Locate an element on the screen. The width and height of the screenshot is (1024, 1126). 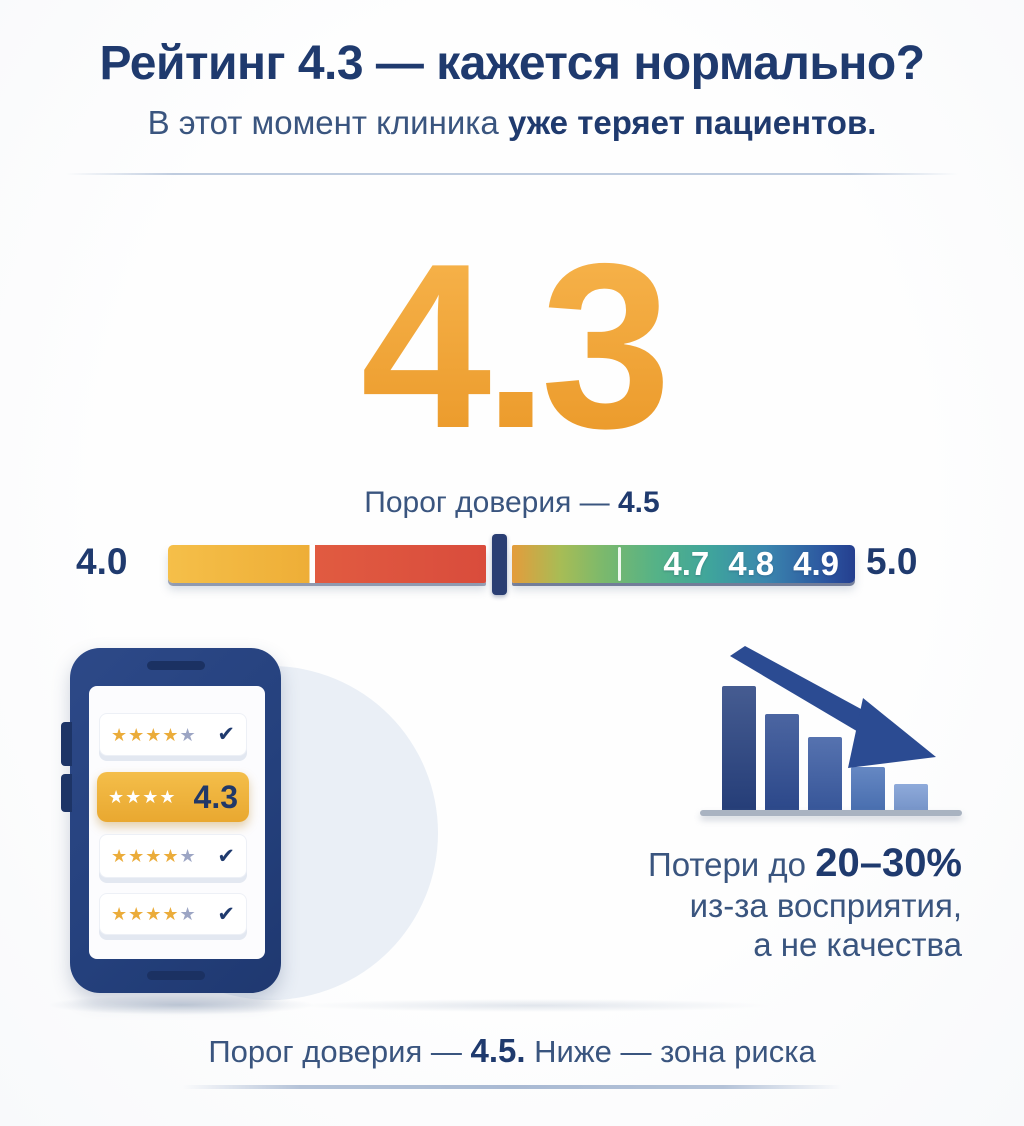
gauge-tick-label: 4.9 is located at coordinates (816, 563).